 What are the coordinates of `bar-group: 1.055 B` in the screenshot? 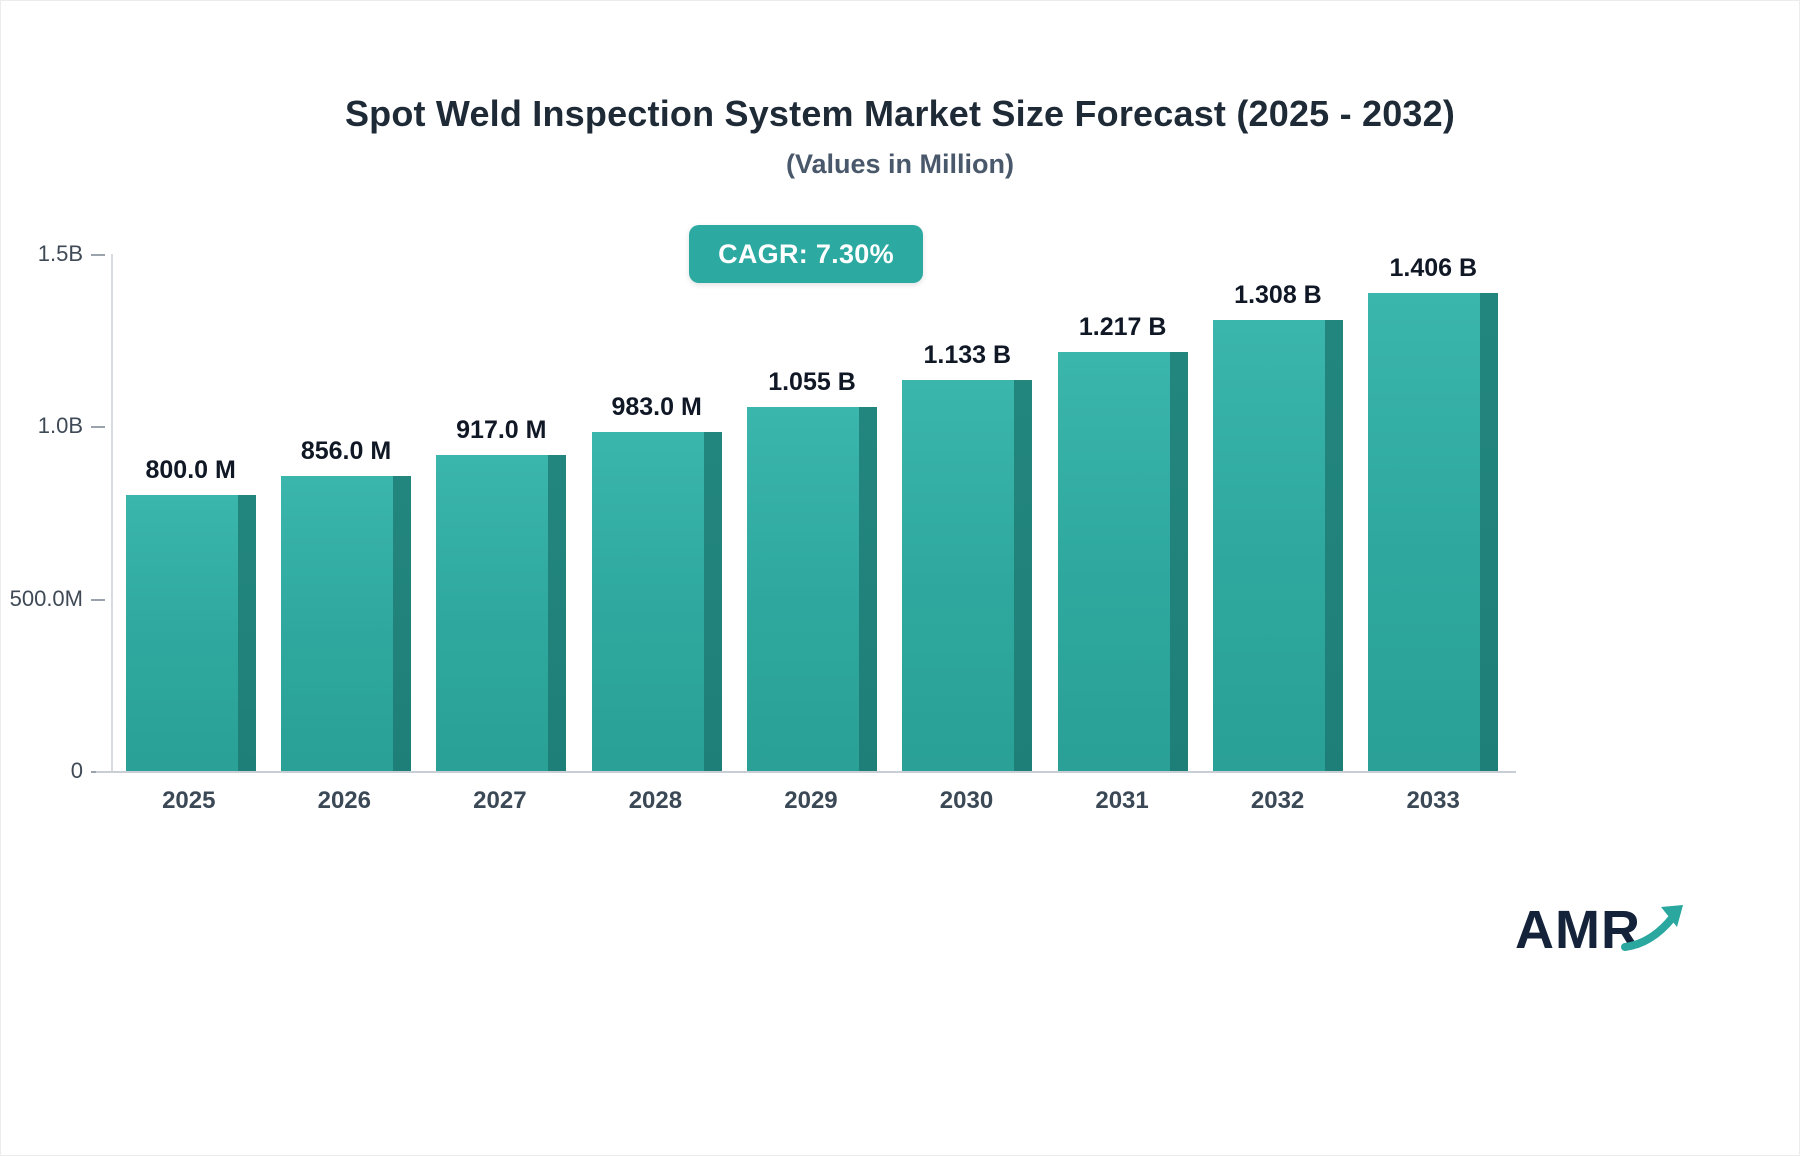 It's located at (812, 512).